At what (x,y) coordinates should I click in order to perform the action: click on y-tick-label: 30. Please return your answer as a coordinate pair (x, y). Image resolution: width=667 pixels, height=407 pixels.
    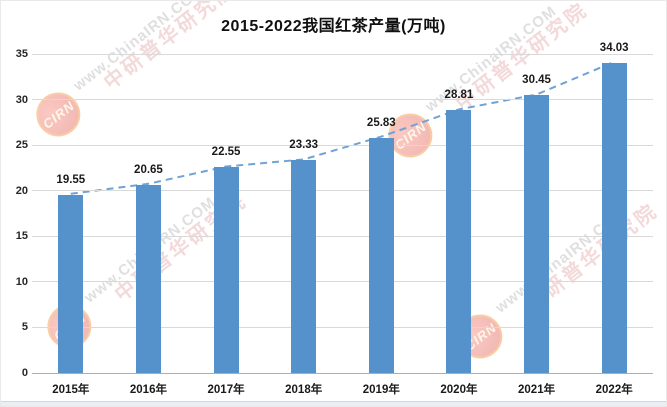
    Looking at the image, I should click on (21, 99).